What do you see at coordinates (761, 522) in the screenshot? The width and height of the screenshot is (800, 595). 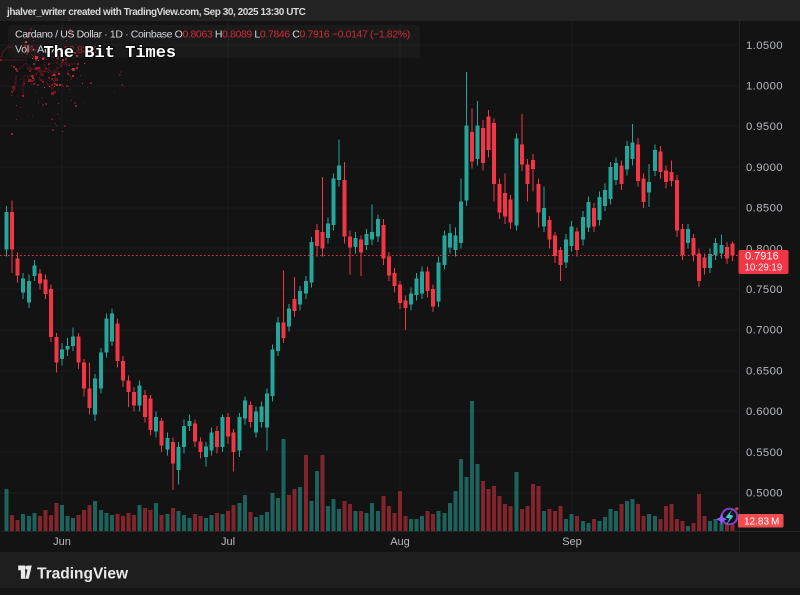 I see `svg-text: 12.83 M` at bounding box center [761, 522].